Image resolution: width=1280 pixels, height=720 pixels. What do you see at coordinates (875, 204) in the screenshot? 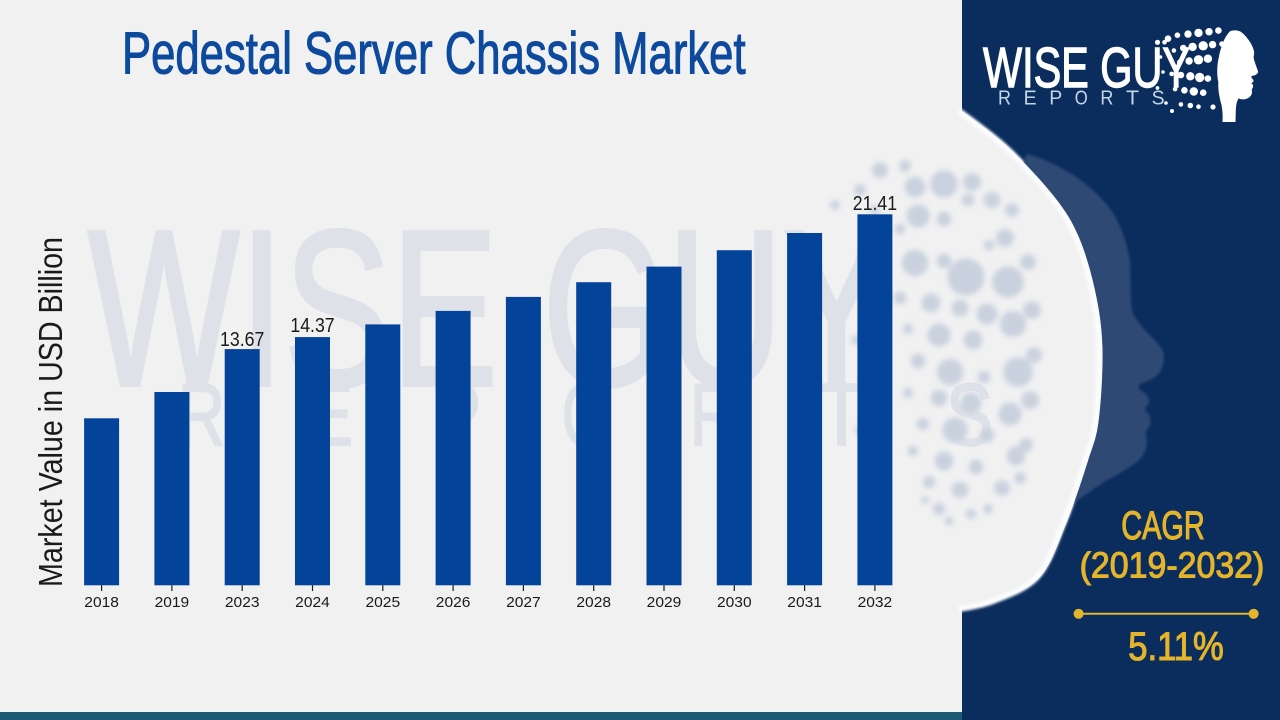
I see `svg-text: 21.41` at bounding box center [875, 204].